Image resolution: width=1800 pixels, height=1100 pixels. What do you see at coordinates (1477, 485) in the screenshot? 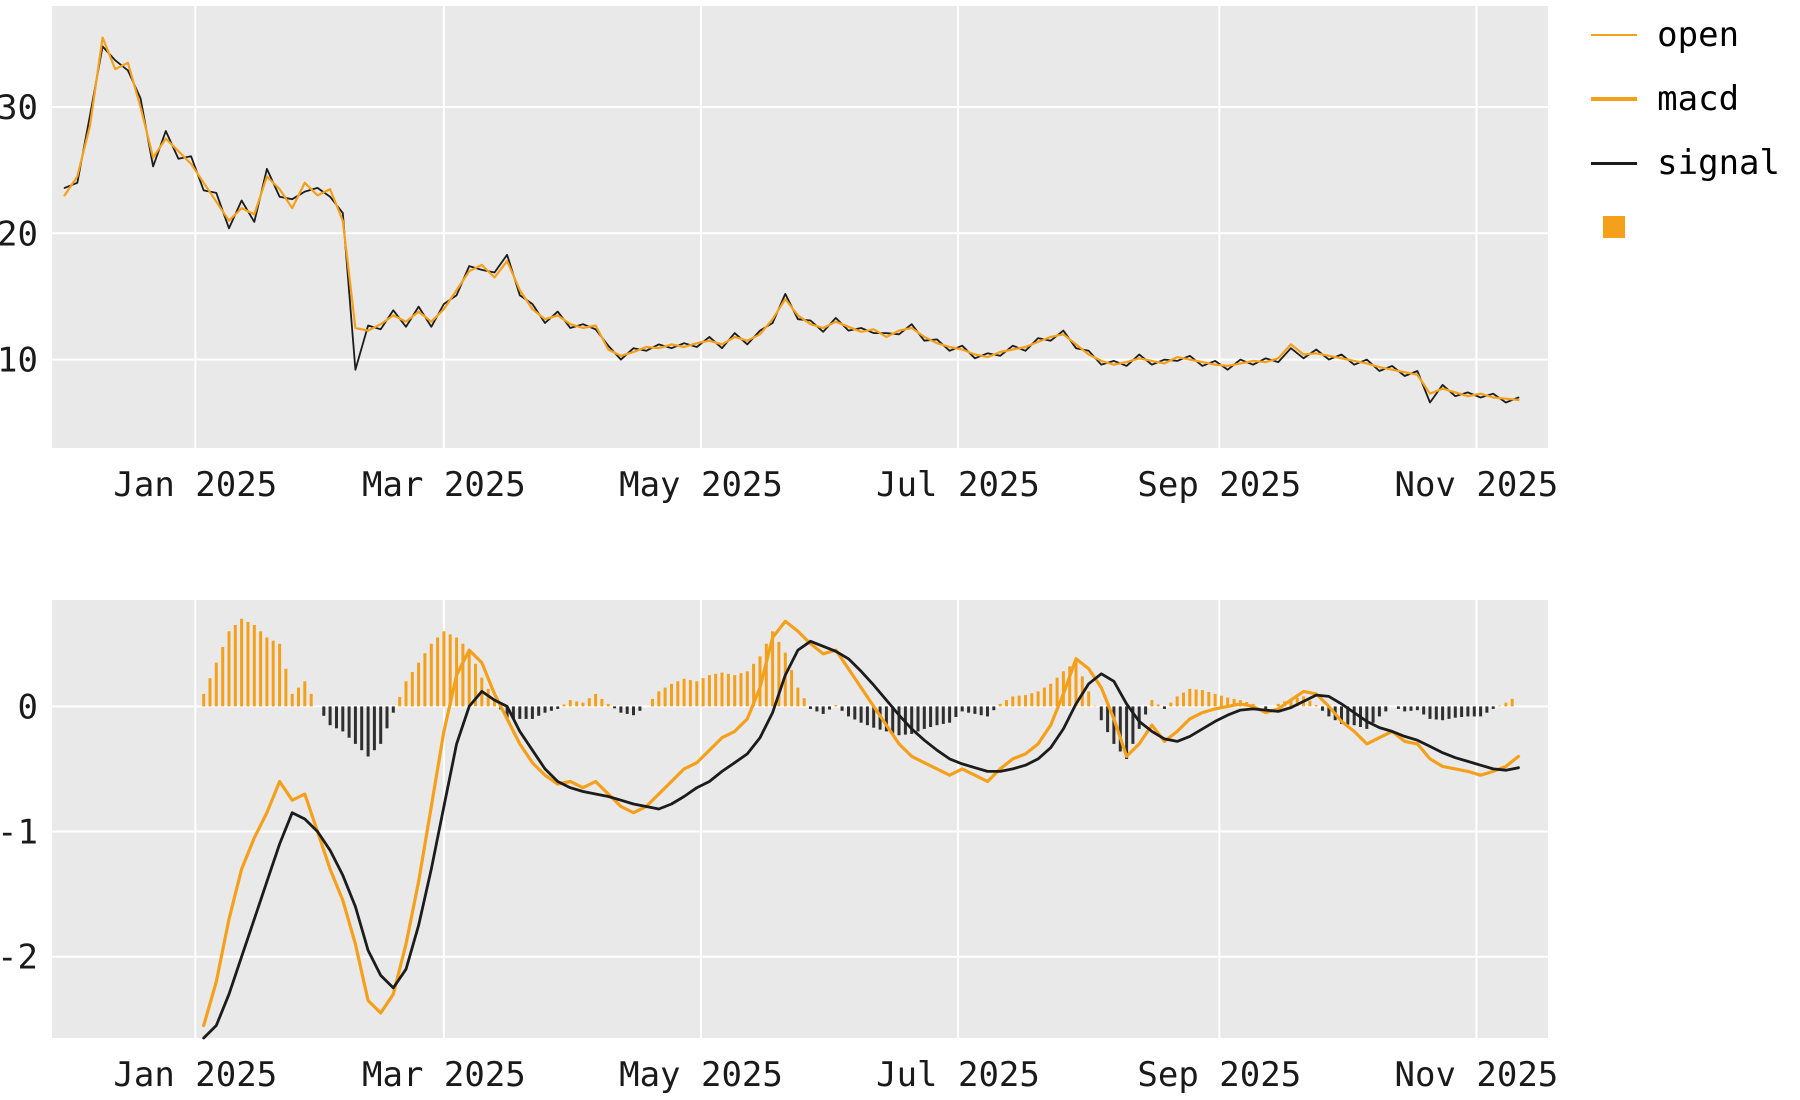
I see `x-tick-label: Nov 2025` at bounding box center [1477, 485].